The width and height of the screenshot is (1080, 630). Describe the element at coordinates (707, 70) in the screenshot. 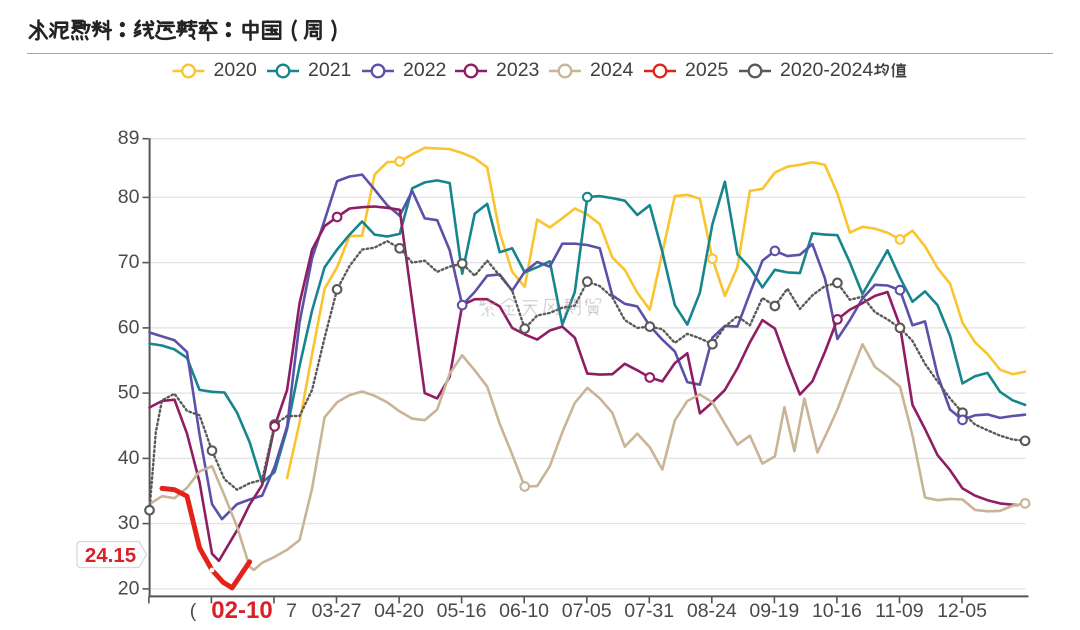

I see `svg-text: 2025` at that location.